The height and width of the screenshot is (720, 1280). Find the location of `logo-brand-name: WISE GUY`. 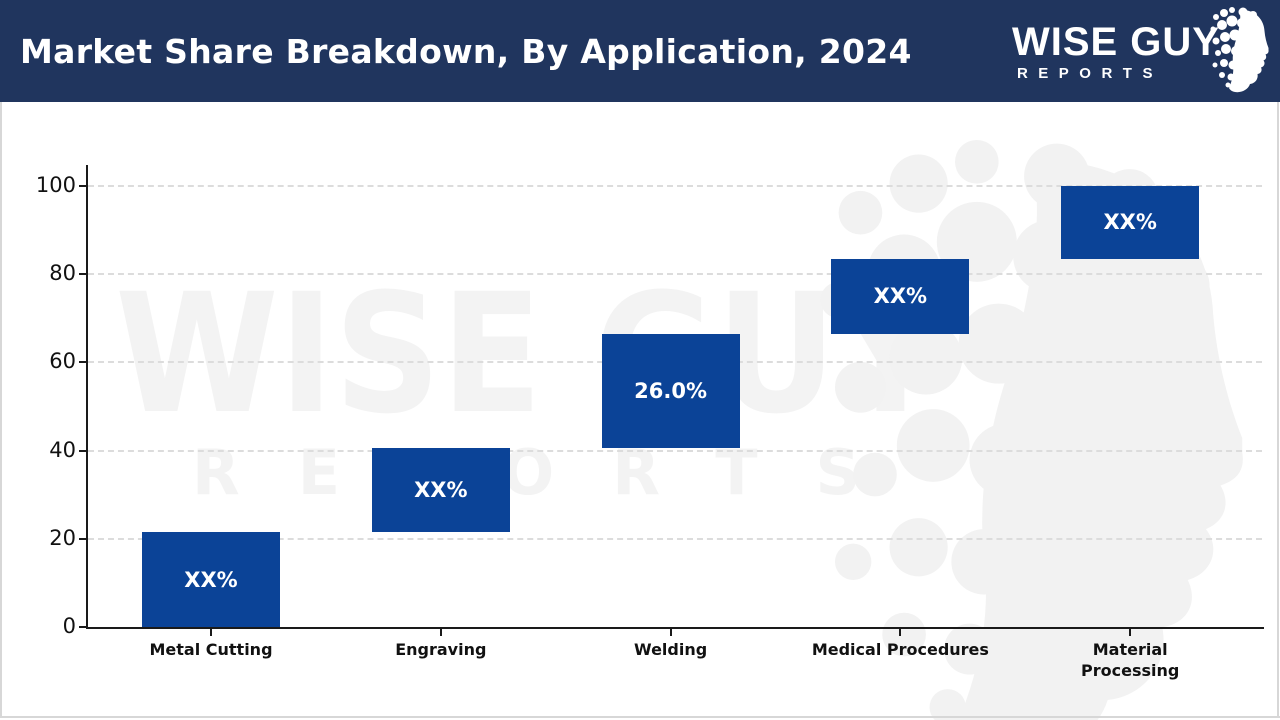

logo-brand-name: WISE GUY is located at coordinates (1115, 41).